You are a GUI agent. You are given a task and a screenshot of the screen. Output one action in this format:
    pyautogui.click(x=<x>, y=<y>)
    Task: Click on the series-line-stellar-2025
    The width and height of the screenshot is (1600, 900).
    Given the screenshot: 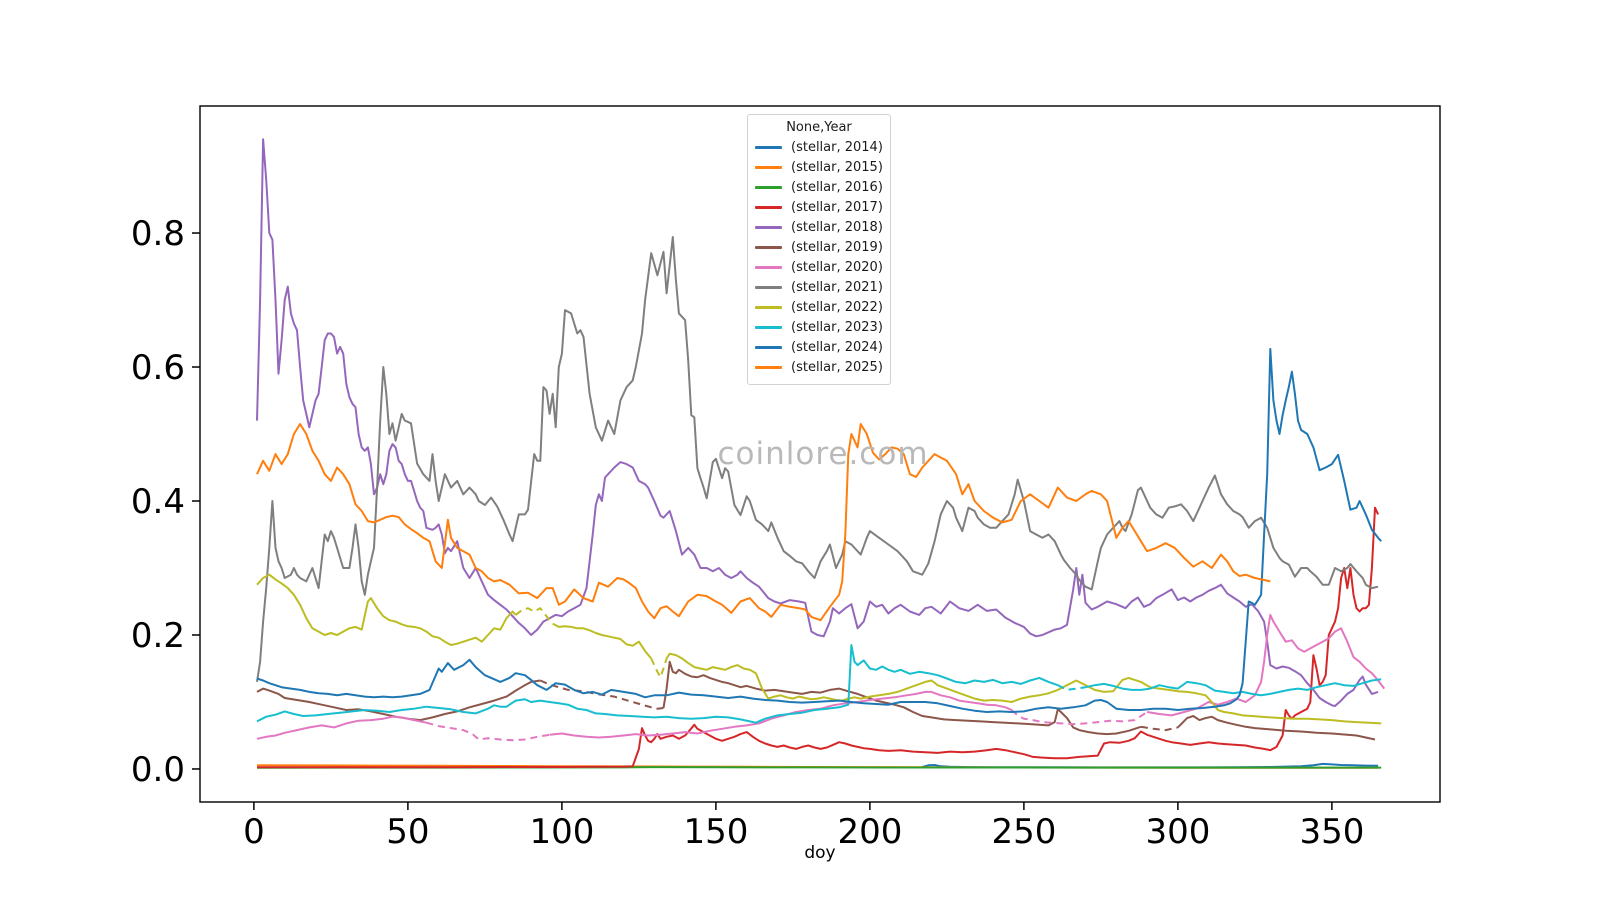 What is the action you would take?
    pyautogui.click(x=763, y=522)
    